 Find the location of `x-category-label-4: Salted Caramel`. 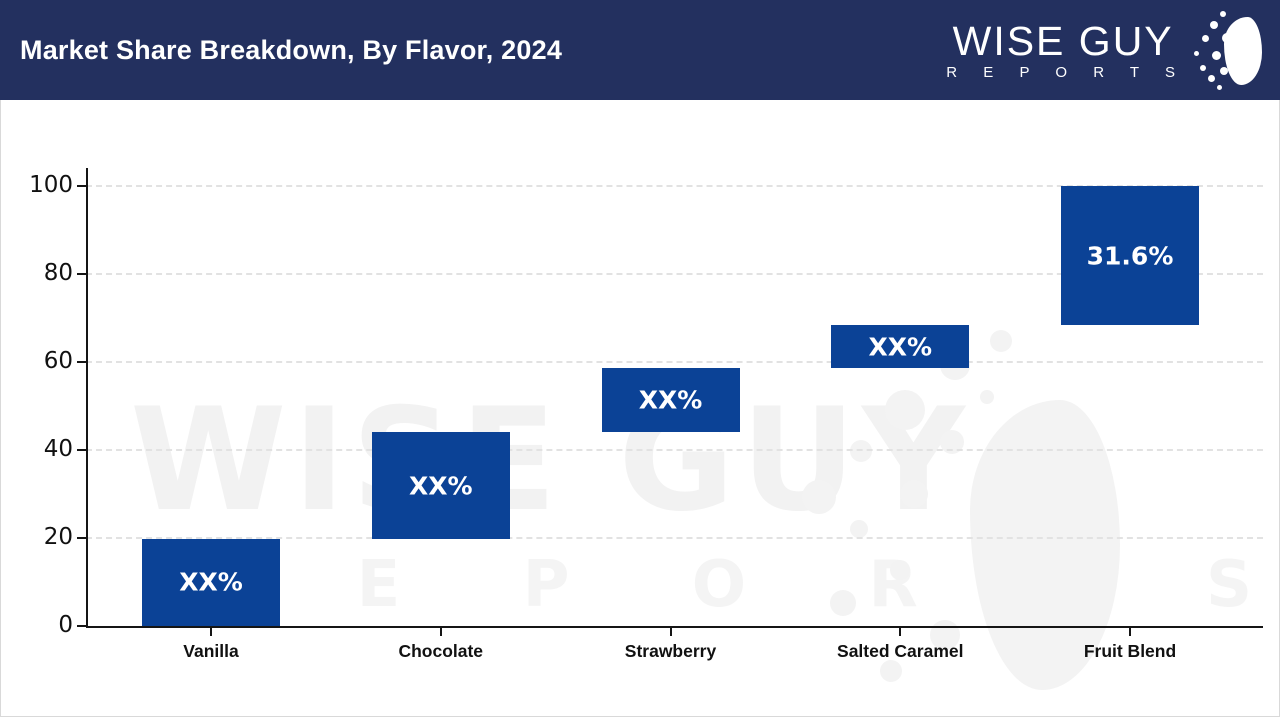

x-category-label-4: Salted Caramel is located at coordinates (900, 651).